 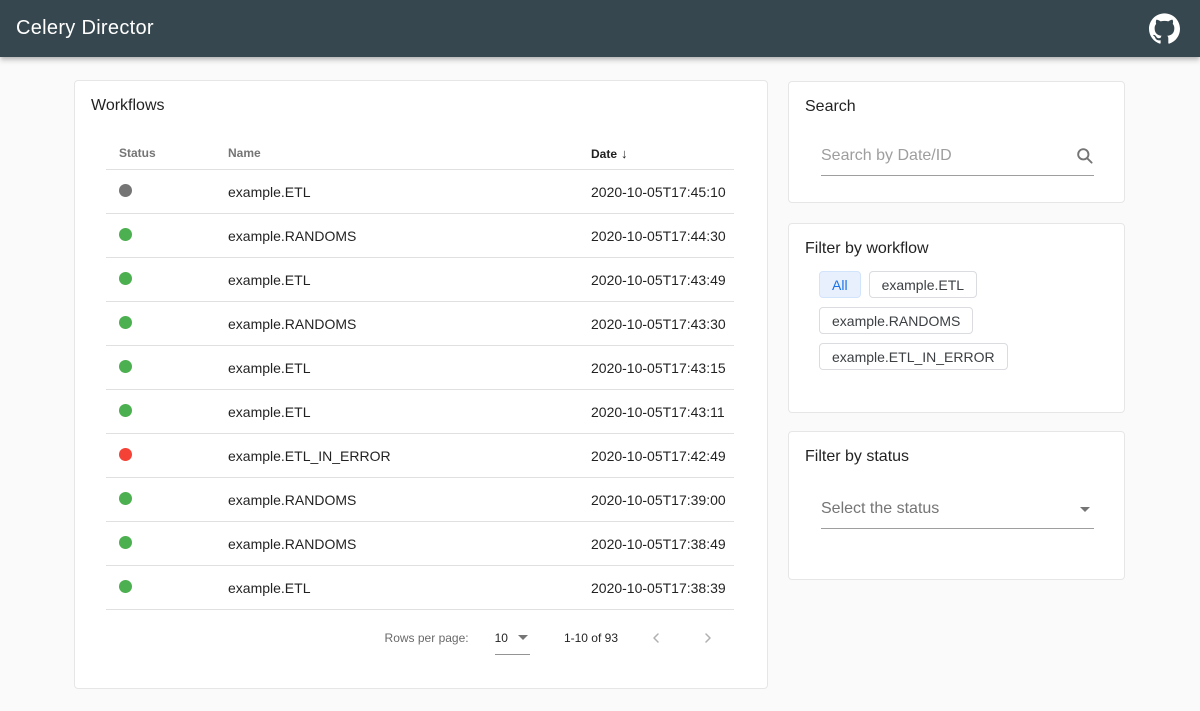 I want to click on pagination-bar: Rows per page: 10 1-10 of 93, so click(x=420, y=638).